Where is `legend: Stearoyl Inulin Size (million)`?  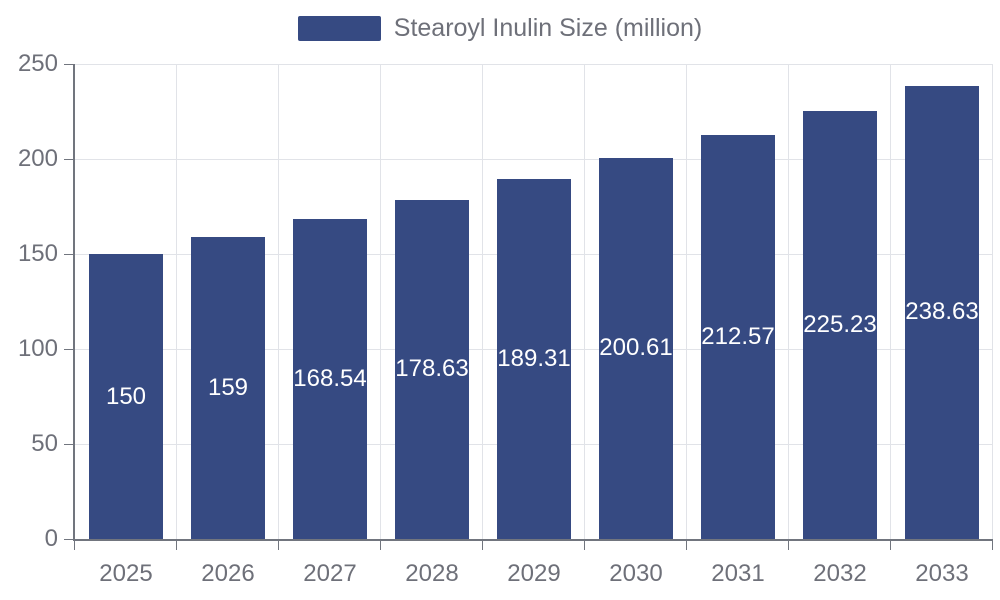
legend: Stearoyl Inulin Size (million) is located at coordinates (500, 28).